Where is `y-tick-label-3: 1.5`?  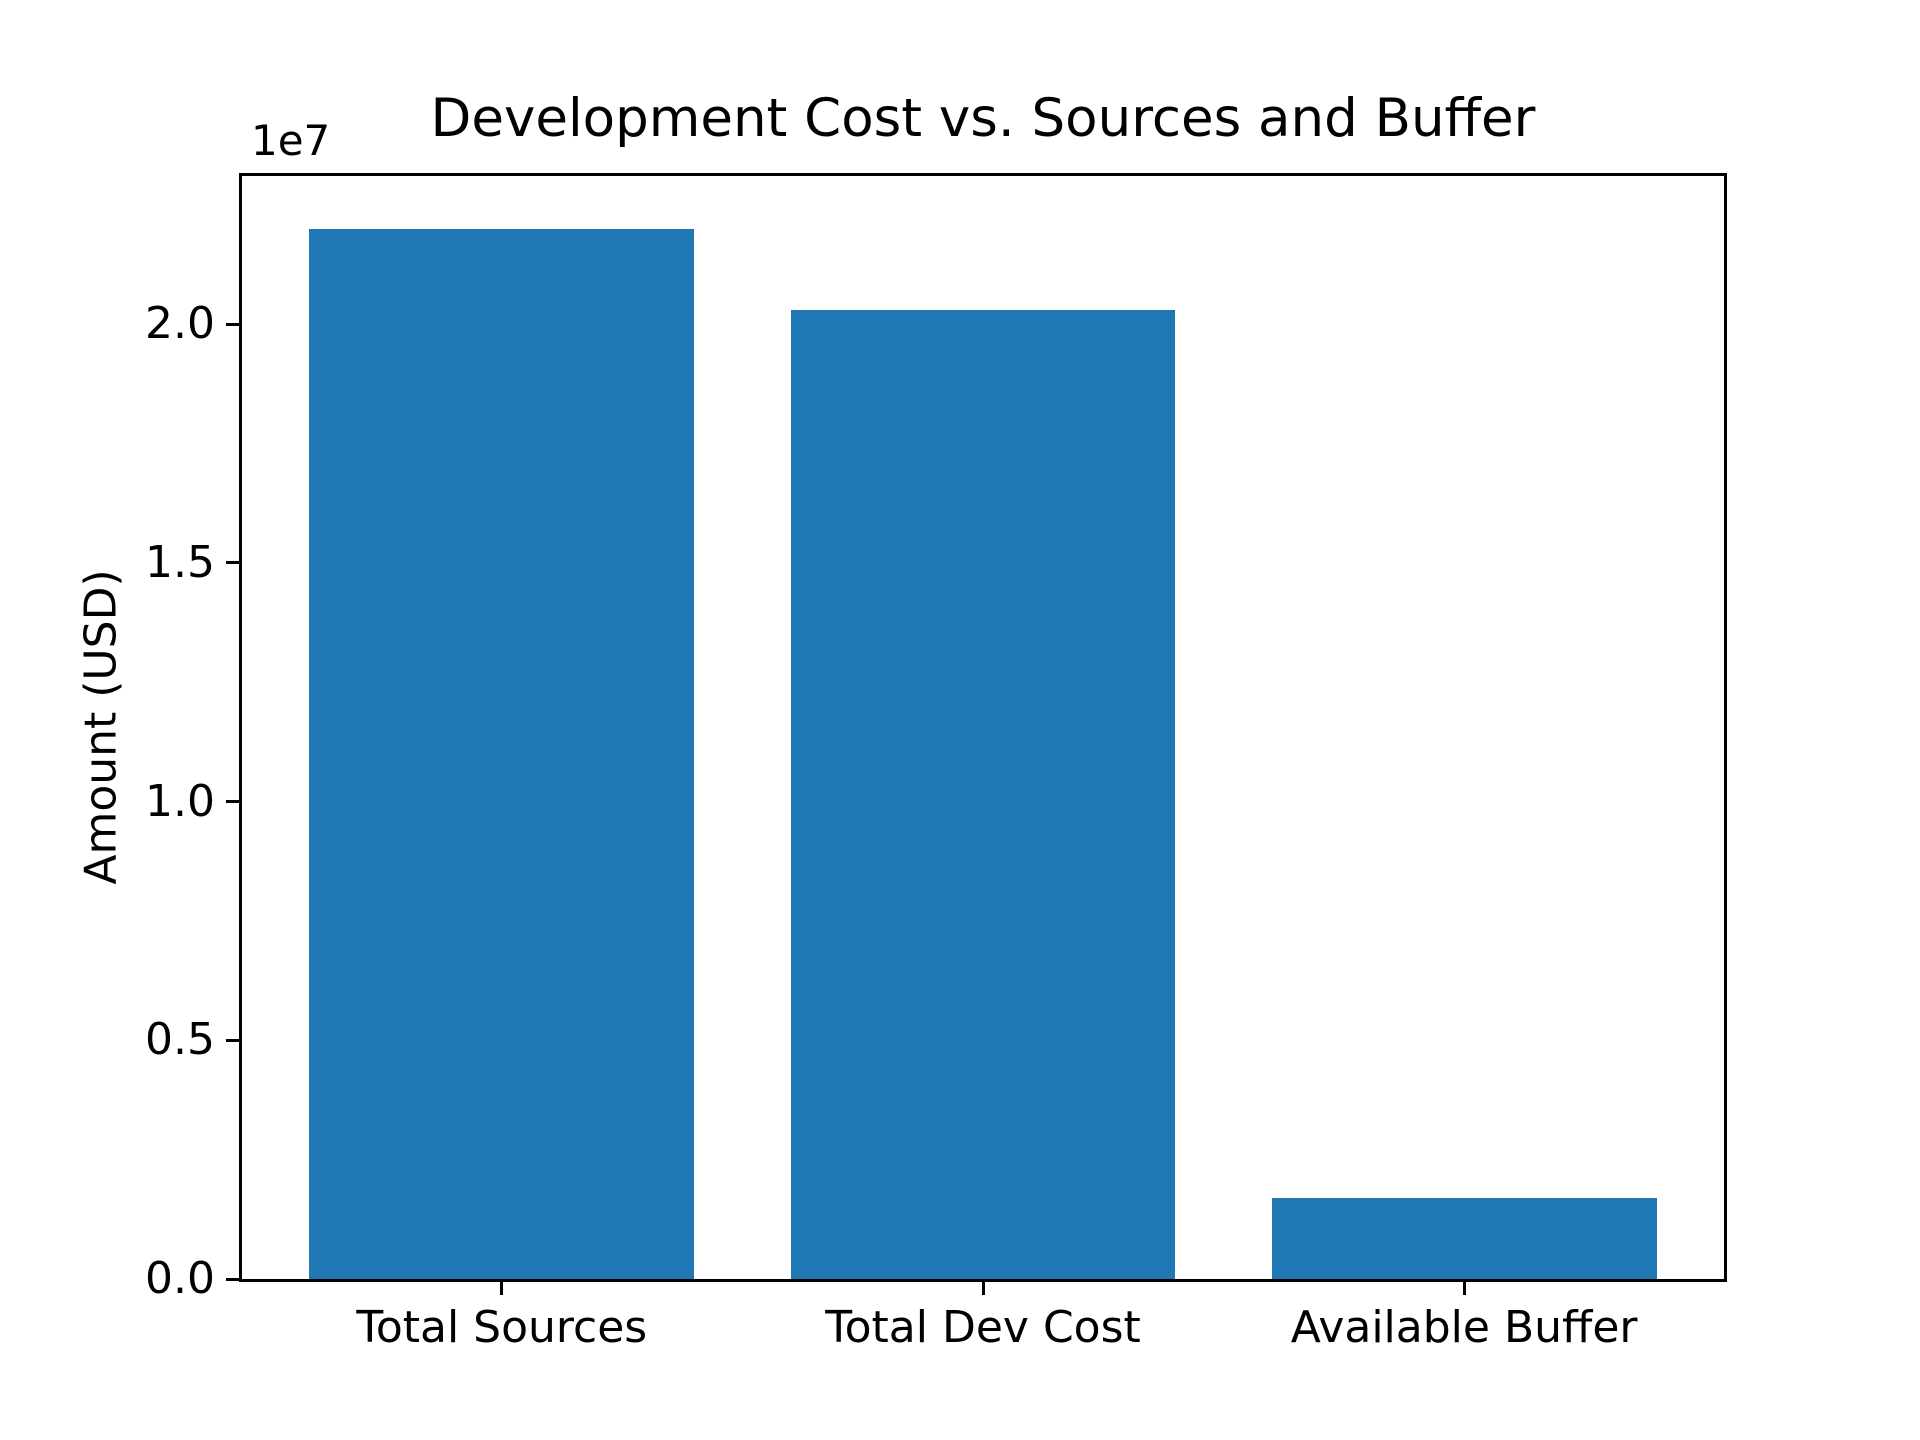 y-tick-label-3: 1.5 is located at coordinates (180, 562).